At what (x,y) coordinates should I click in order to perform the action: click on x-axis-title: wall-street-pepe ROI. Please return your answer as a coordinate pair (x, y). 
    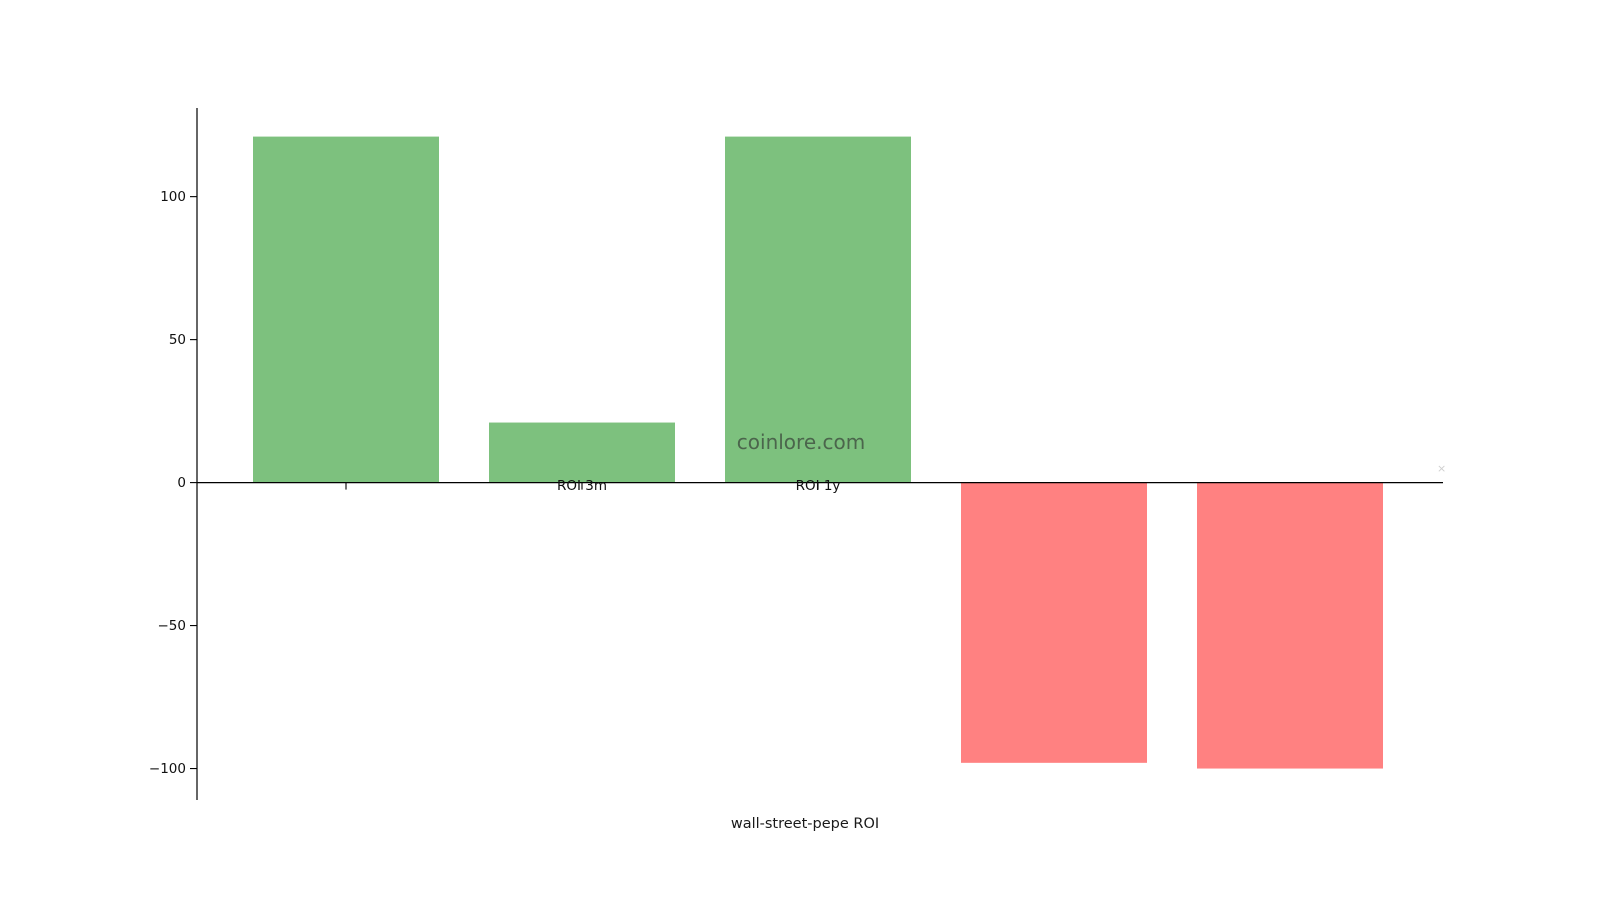
    Looking at the image, I should click on (805, 824).